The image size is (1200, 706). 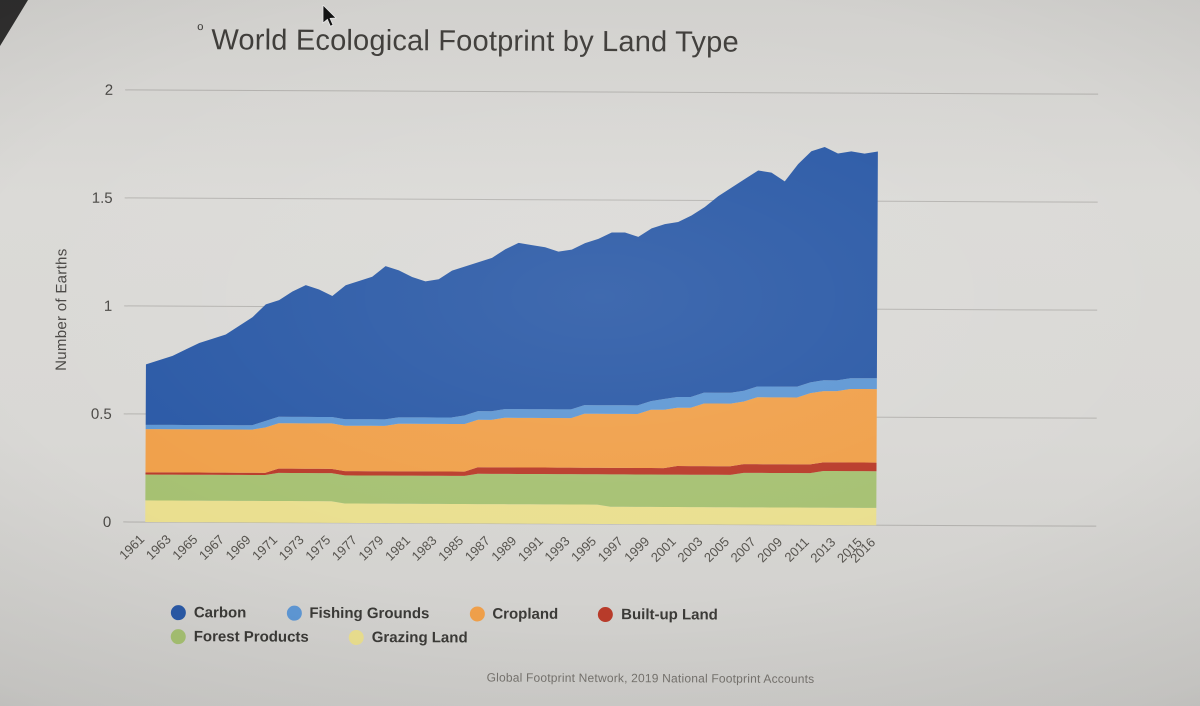 I want to click on legend-label: Cropland, so click(x=525, y=614).